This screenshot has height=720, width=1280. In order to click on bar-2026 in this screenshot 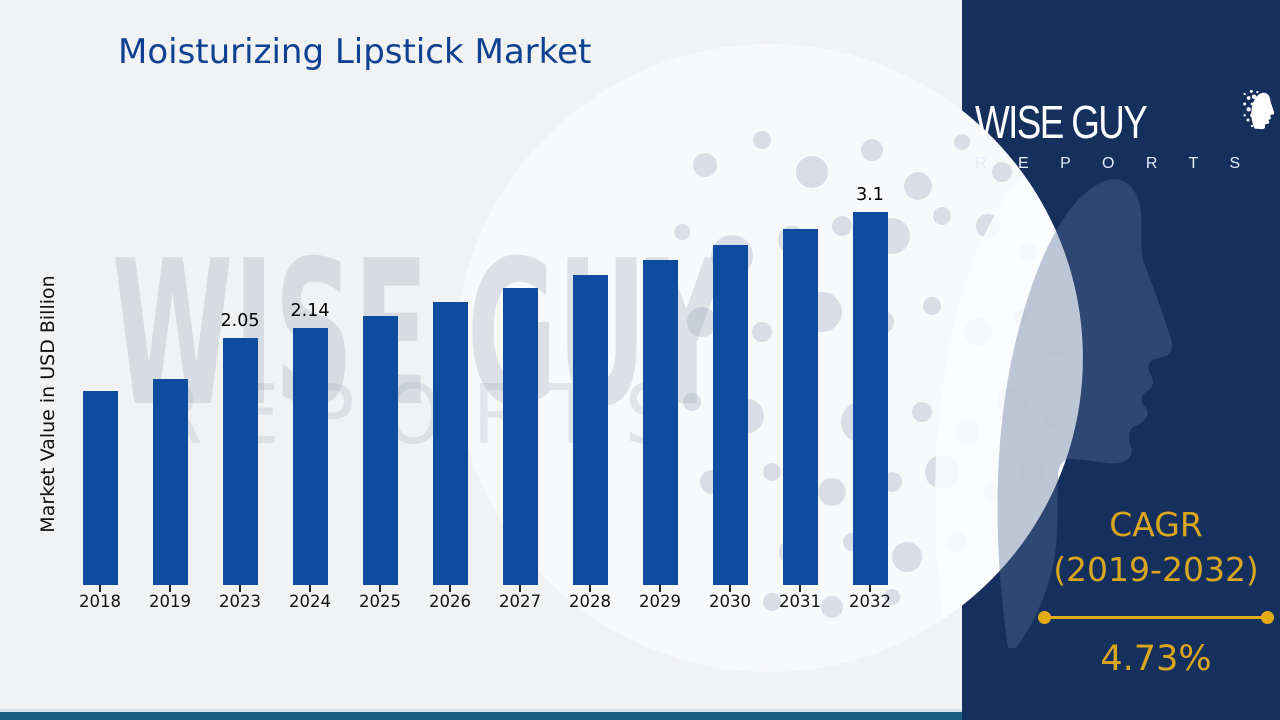, I will do `click(450, 443)`.